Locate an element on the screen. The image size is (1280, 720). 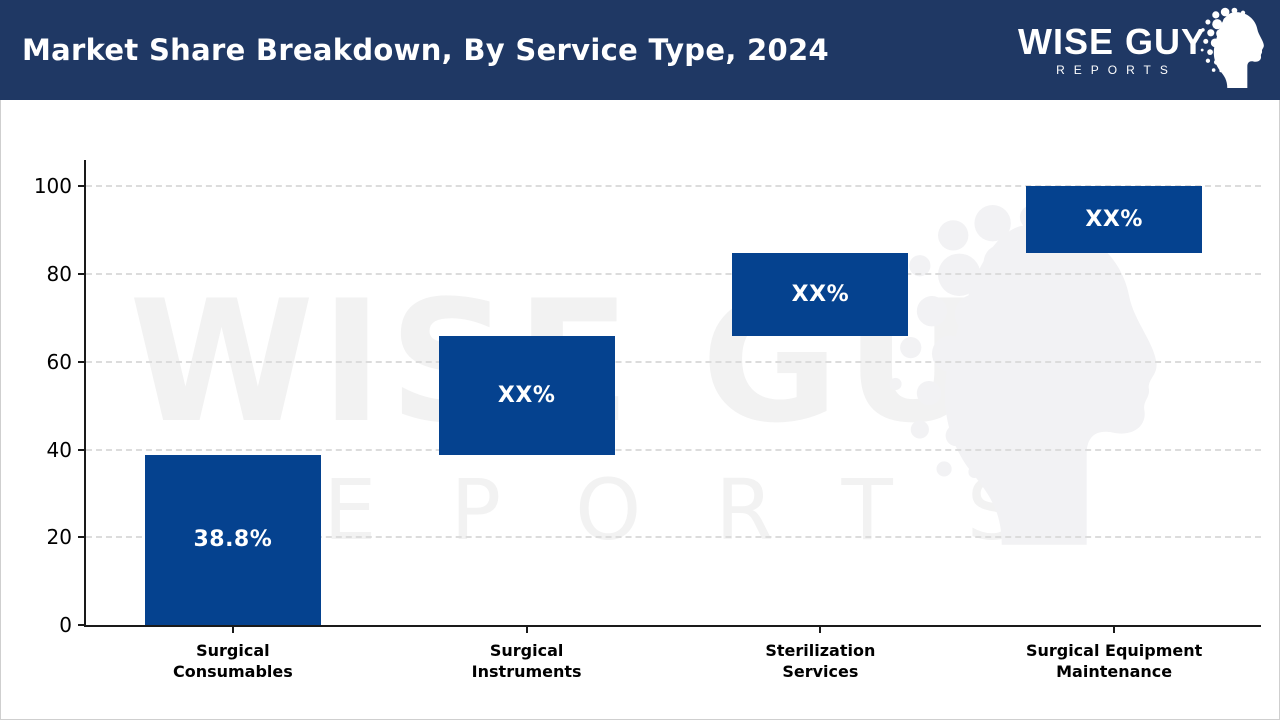
wiseguy-head-icon is located at coordinates (1232, 47).